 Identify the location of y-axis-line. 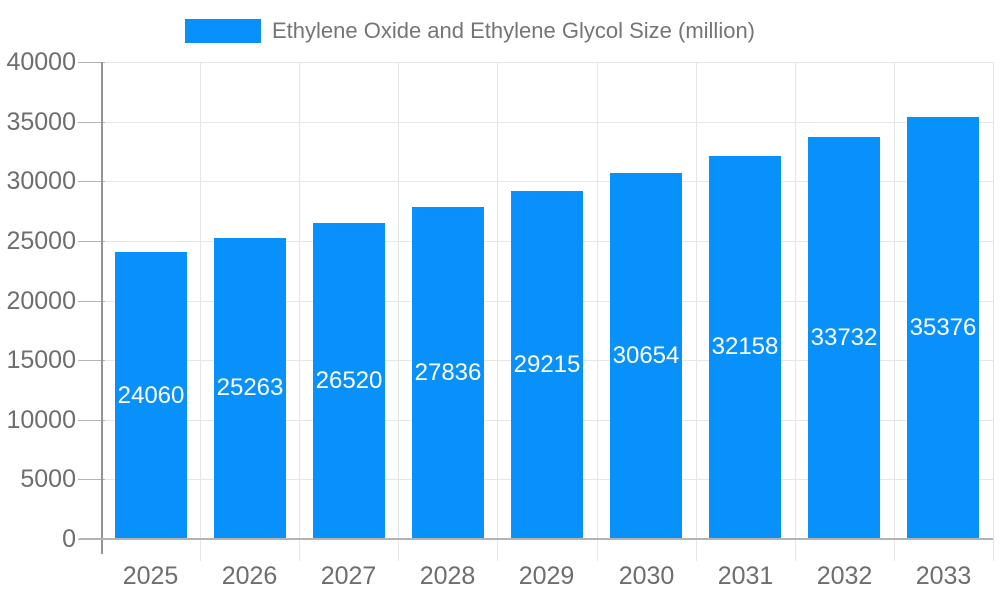
(102, 308).